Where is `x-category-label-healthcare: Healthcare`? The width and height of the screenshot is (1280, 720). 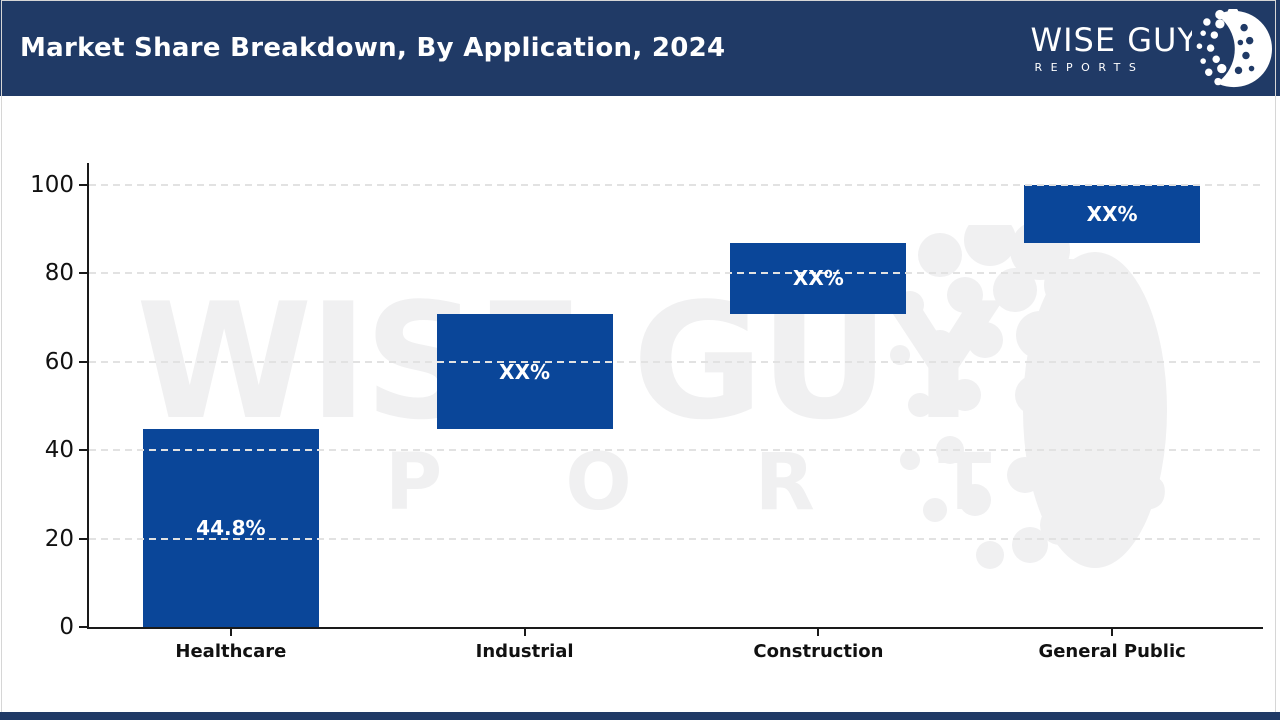 x-category-label-healthcare: Healthcare is located at coordinates (231, 651).